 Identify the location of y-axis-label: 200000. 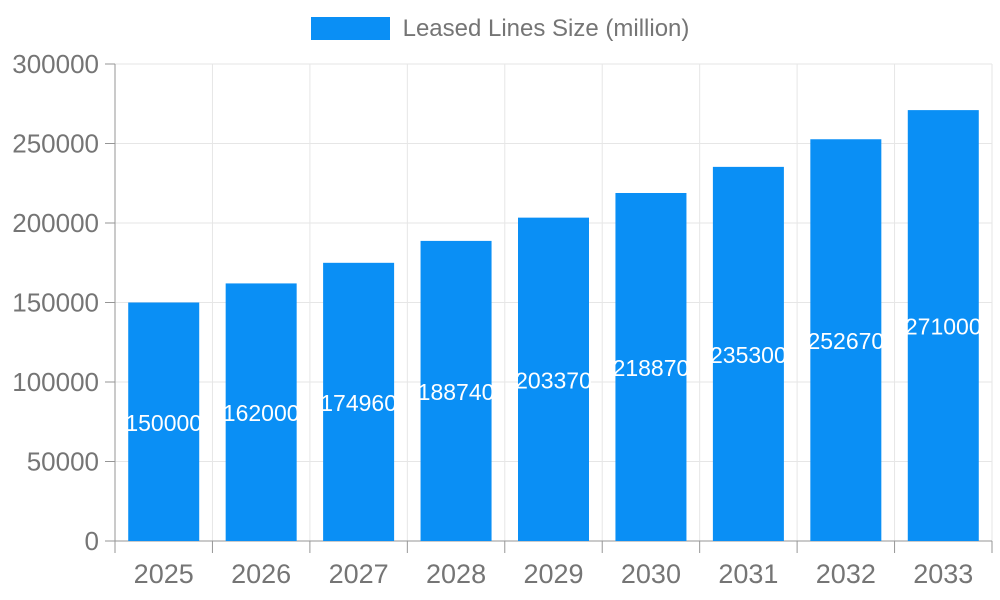
(55, 223).